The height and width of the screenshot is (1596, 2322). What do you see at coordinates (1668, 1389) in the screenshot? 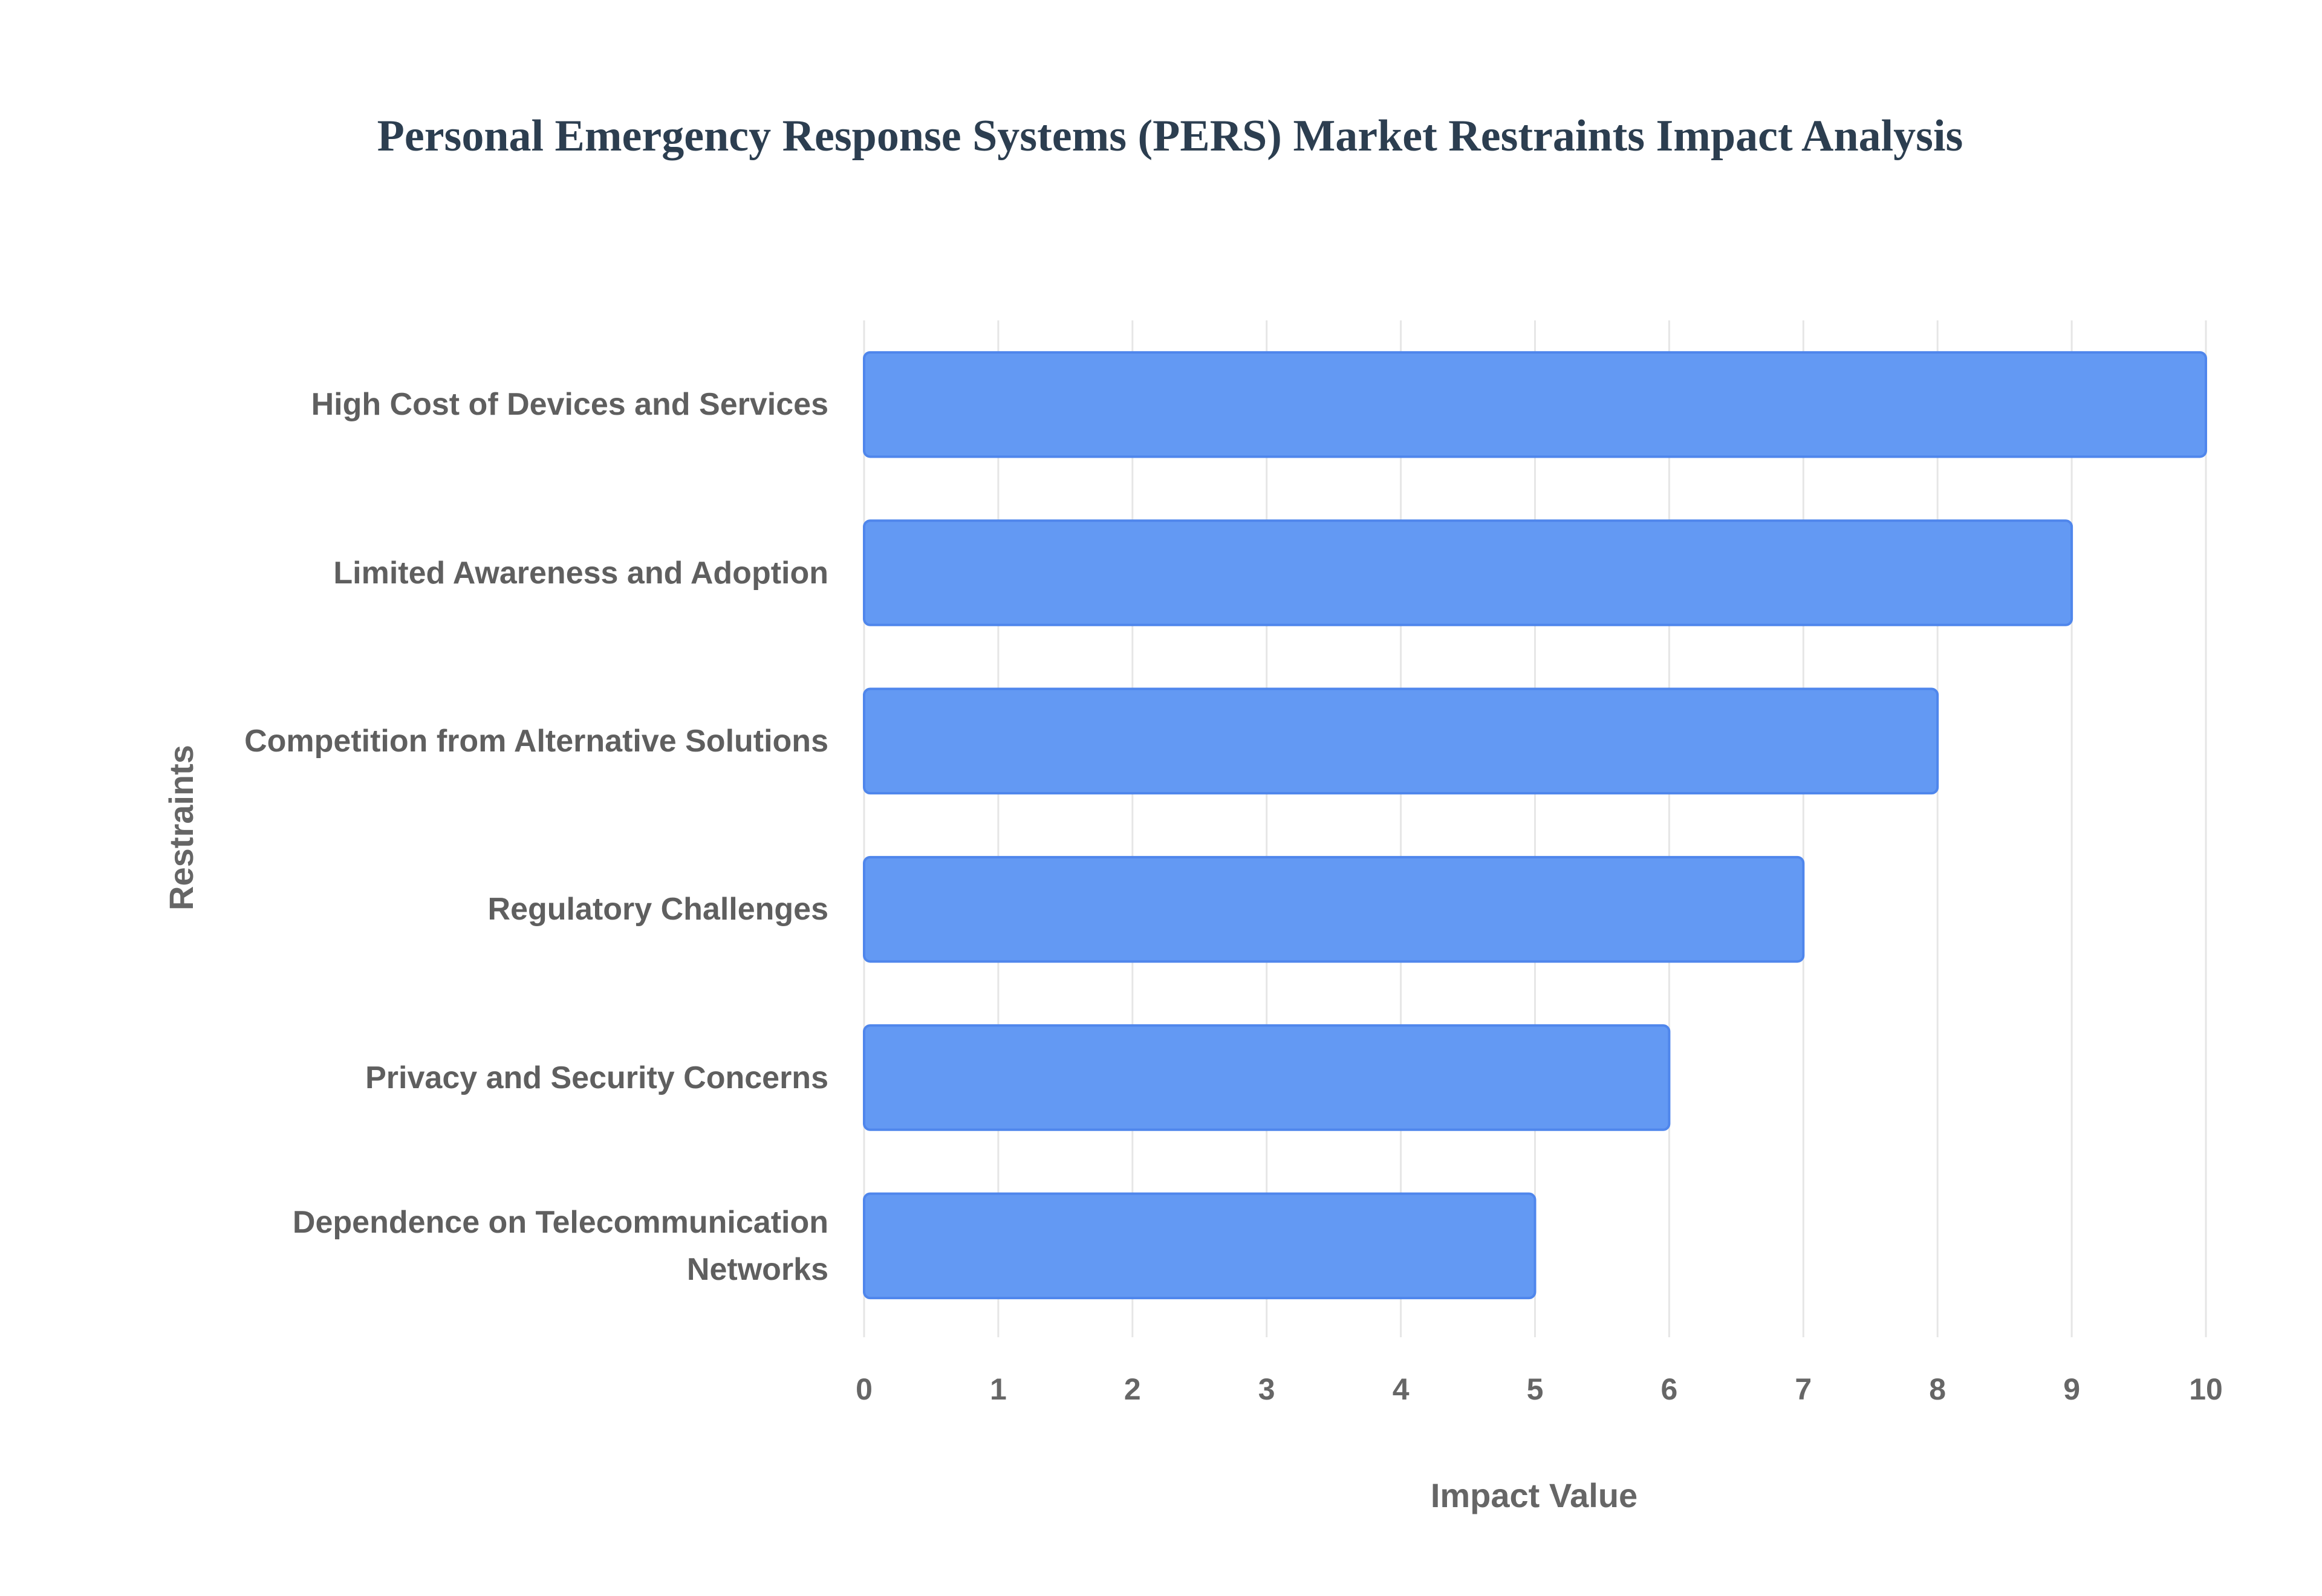
I see `x-tick-label: 6` at bounding box center [1668, 1389].